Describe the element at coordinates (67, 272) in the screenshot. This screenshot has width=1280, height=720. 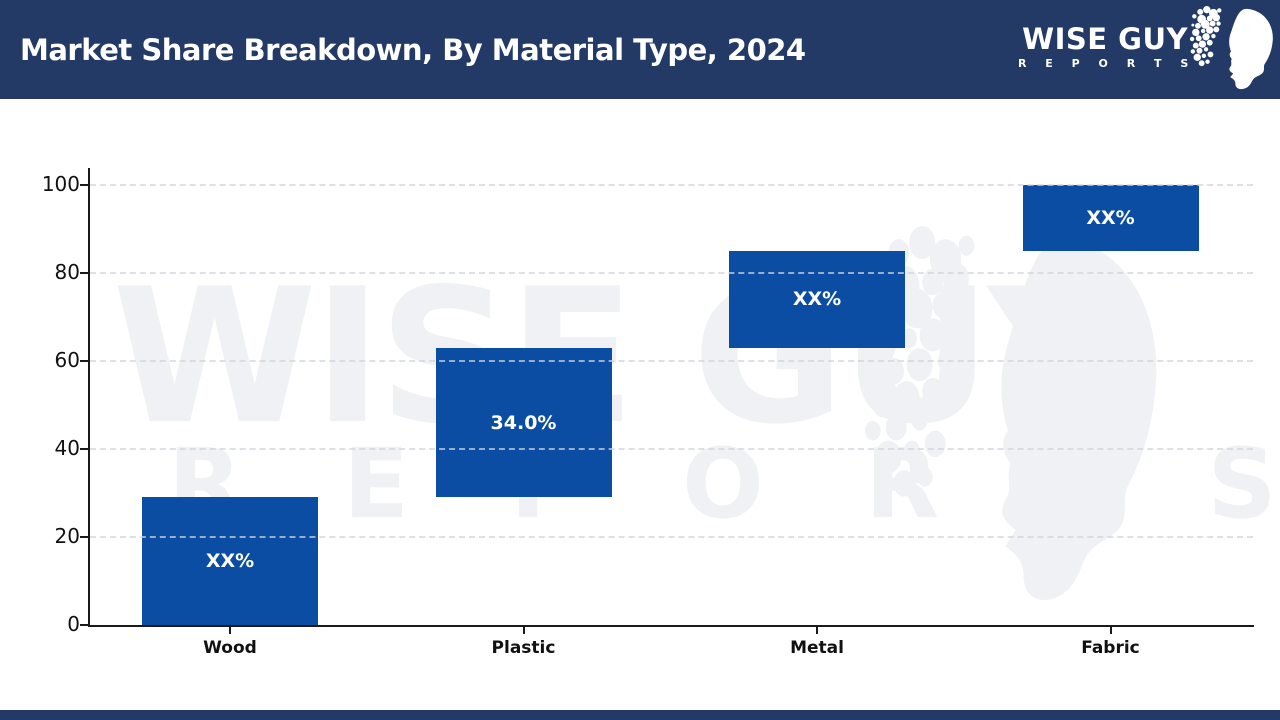
I see `y-tick-label: 80` at that location.